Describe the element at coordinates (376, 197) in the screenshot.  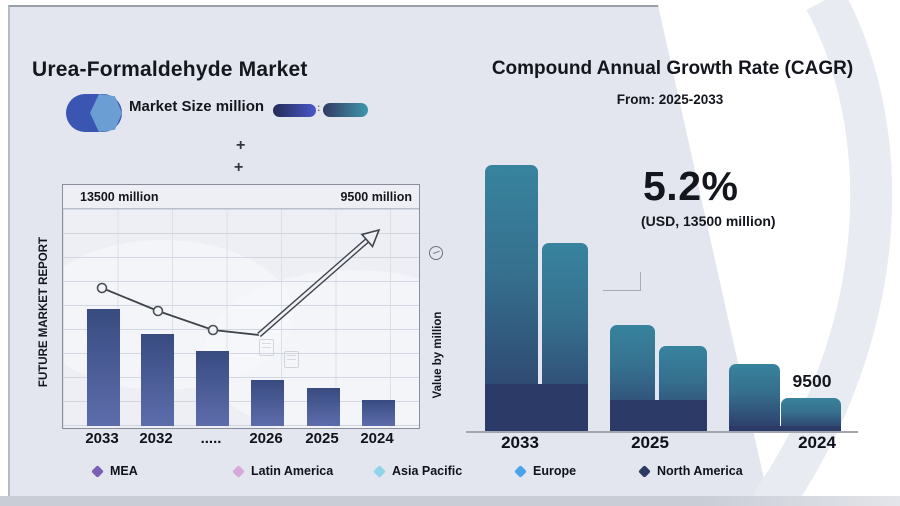
I see `chart-end-value: 9500 million` at that location.